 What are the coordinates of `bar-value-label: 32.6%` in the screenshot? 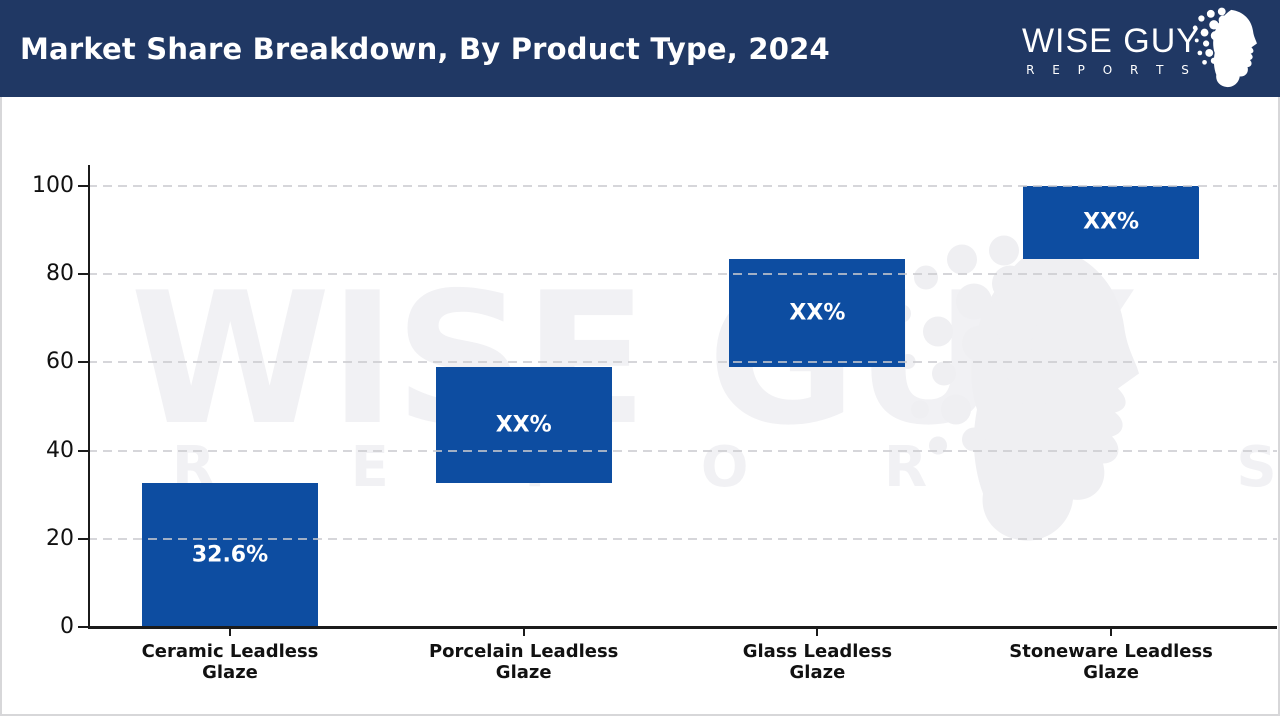 It's located at (230, 555).